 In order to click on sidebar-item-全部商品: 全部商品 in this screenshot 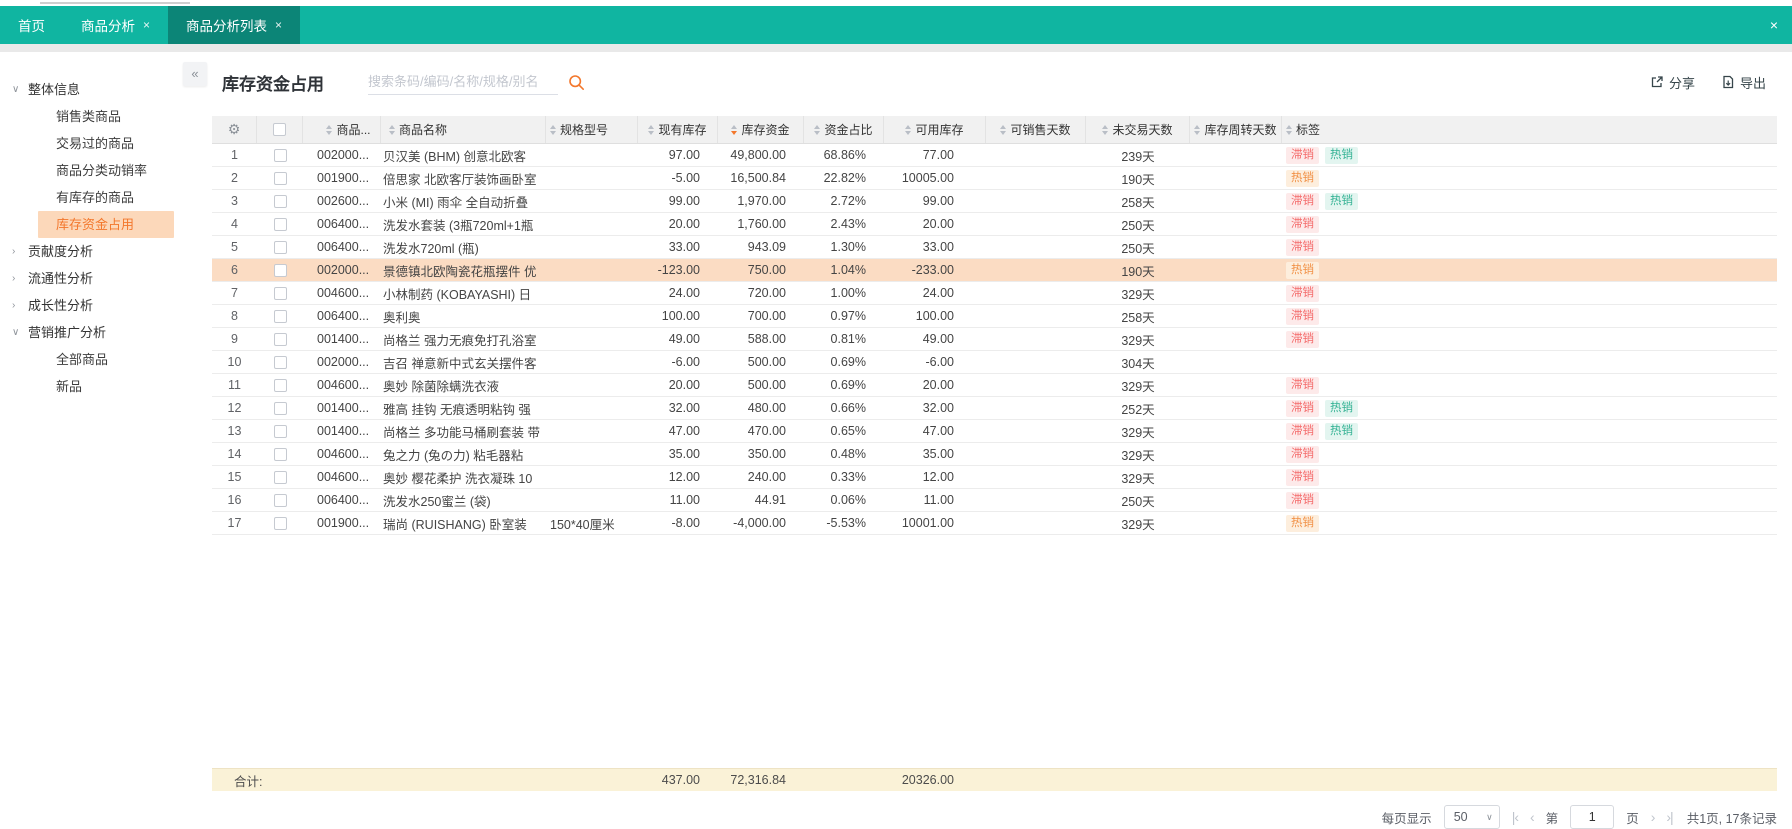, I will do `click(98, 359)`.